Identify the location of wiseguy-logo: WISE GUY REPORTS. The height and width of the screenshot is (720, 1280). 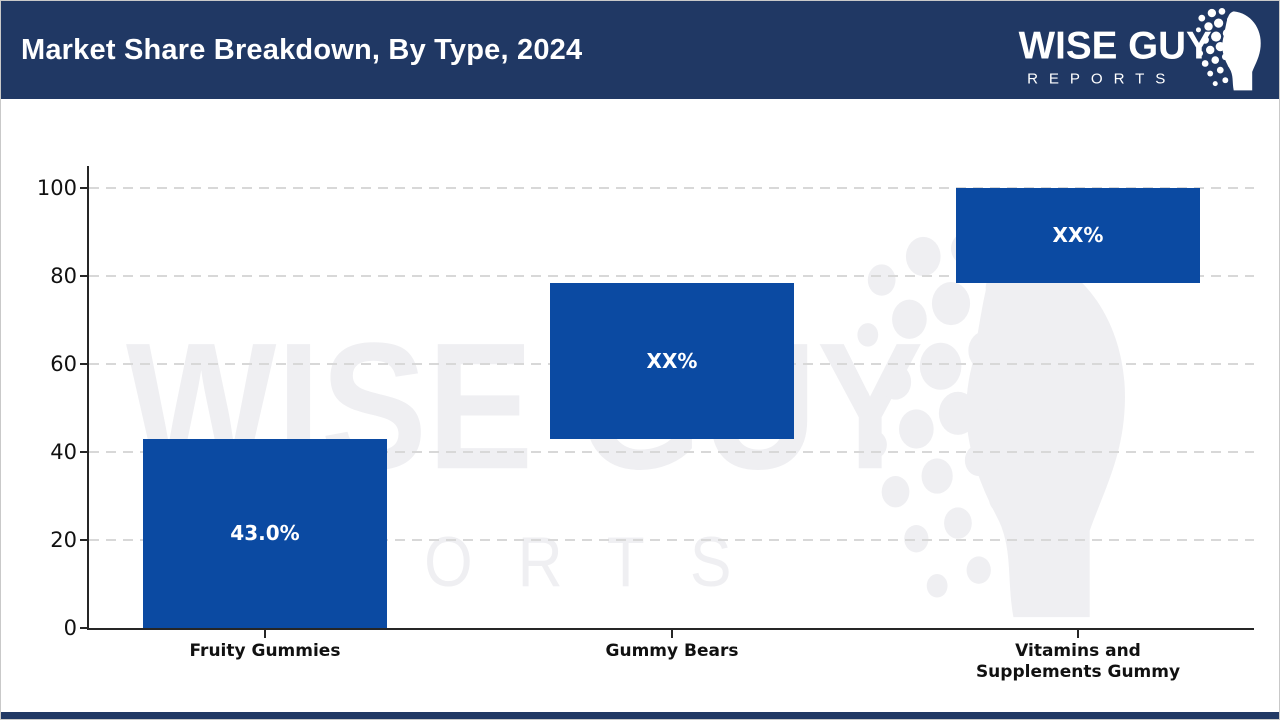
(1140, 49).